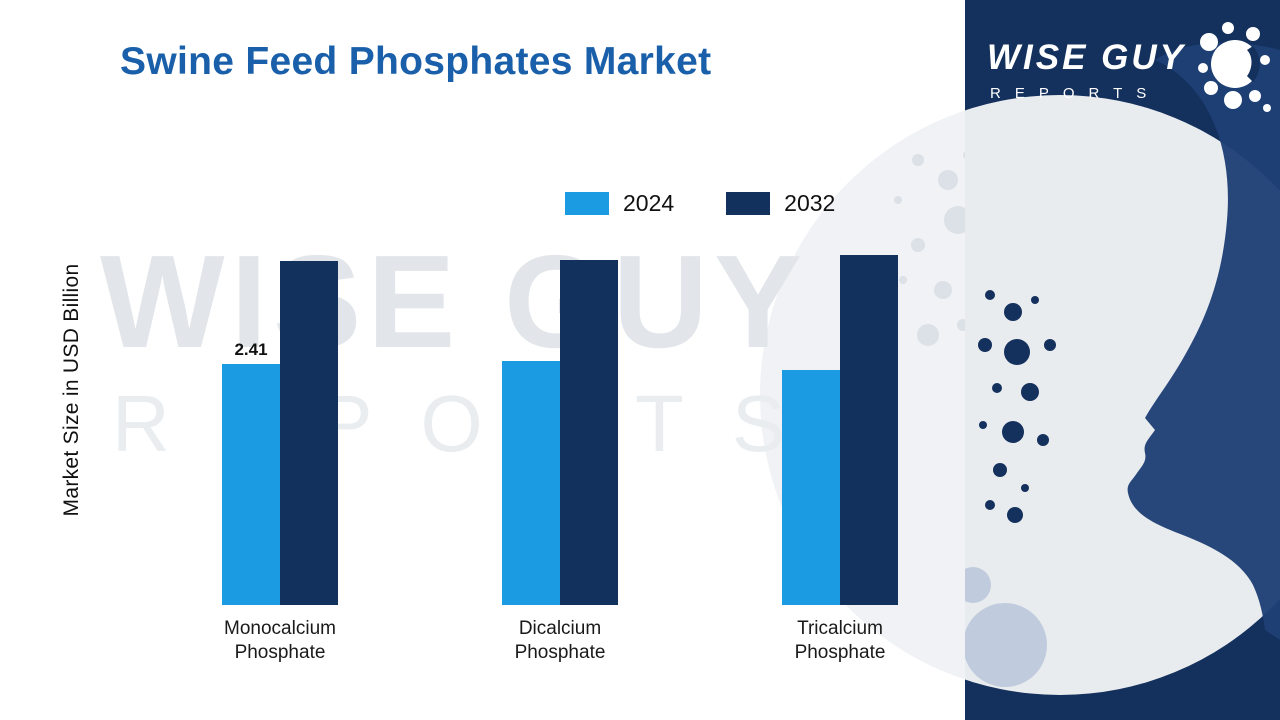  I want to click on brand-logo: WISE GUY REPORTS, so click(1086, 70).